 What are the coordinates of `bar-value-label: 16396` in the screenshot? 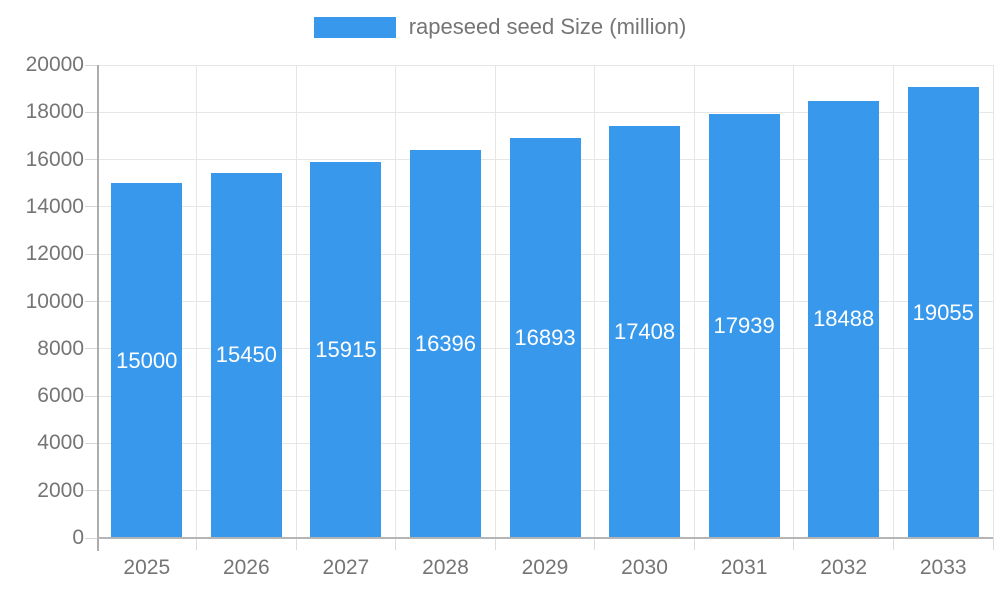 It's located at (445, 344).